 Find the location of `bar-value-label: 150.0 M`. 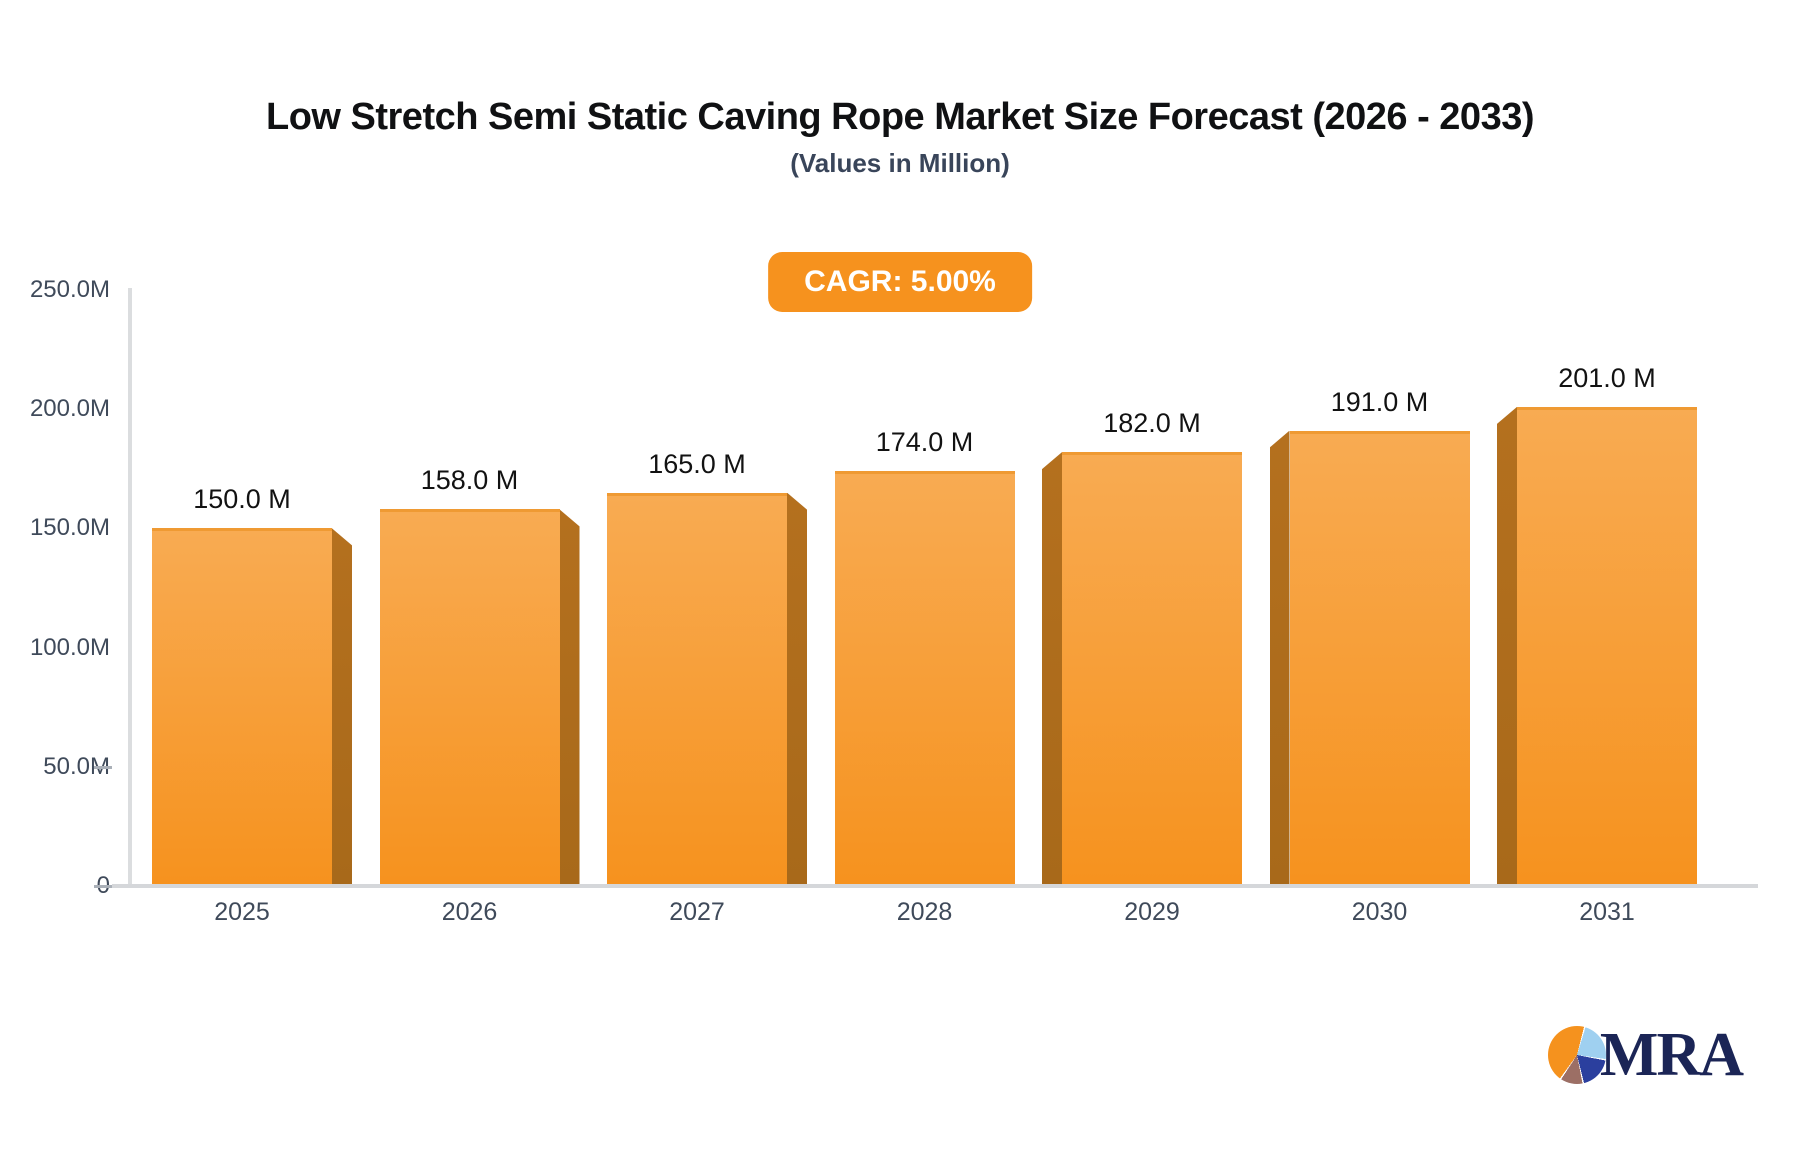

bar-value-label: 150.0 M is located at coordinates (242, 499).